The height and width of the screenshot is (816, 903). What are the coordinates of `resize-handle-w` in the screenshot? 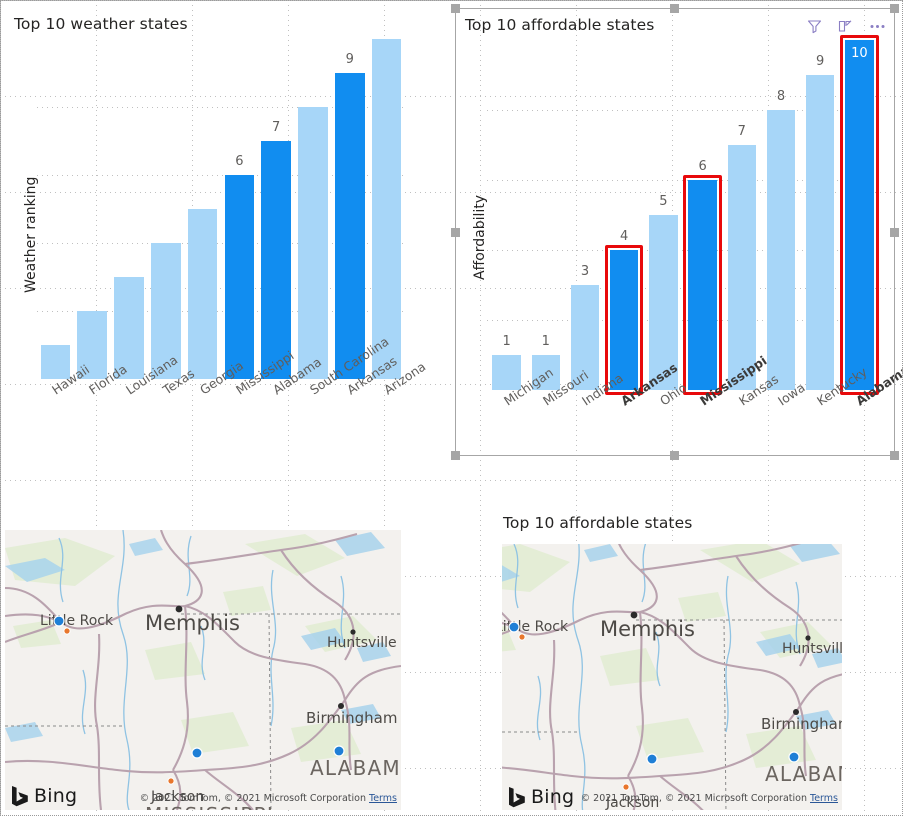 It's located at (455, 232).